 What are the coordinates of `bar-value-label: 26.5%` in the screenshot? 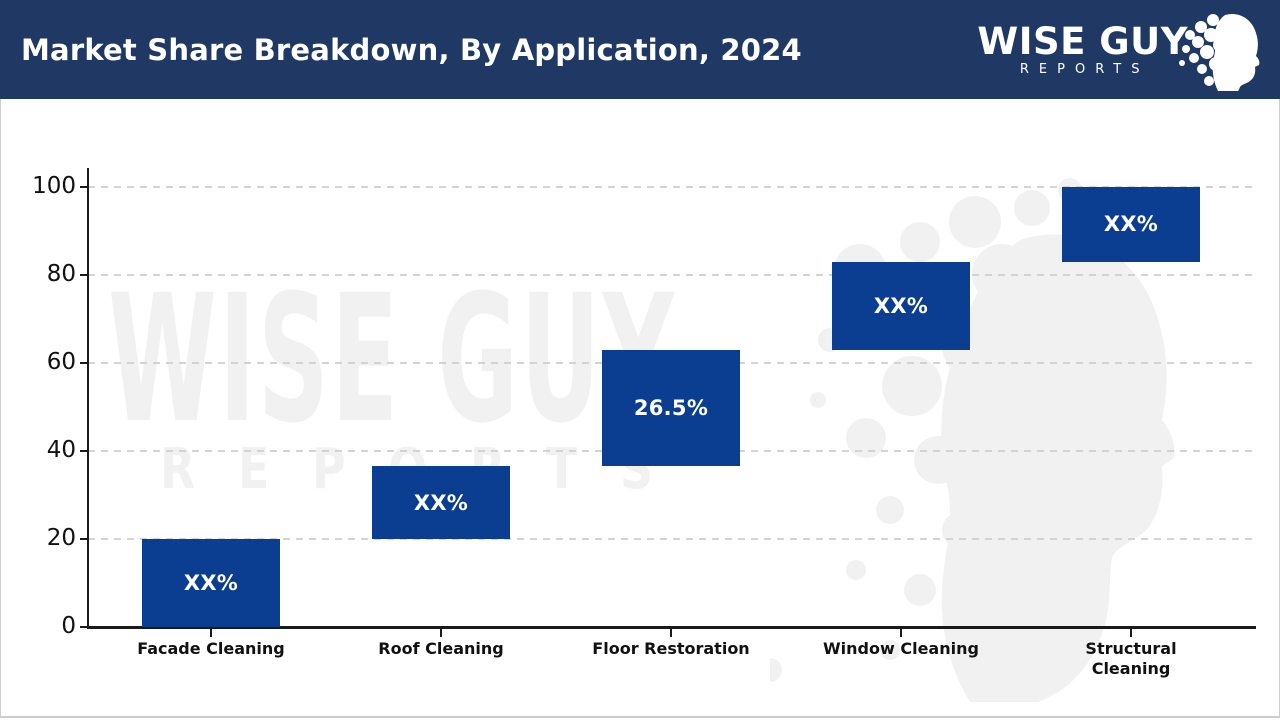 It's located at (671, 408).